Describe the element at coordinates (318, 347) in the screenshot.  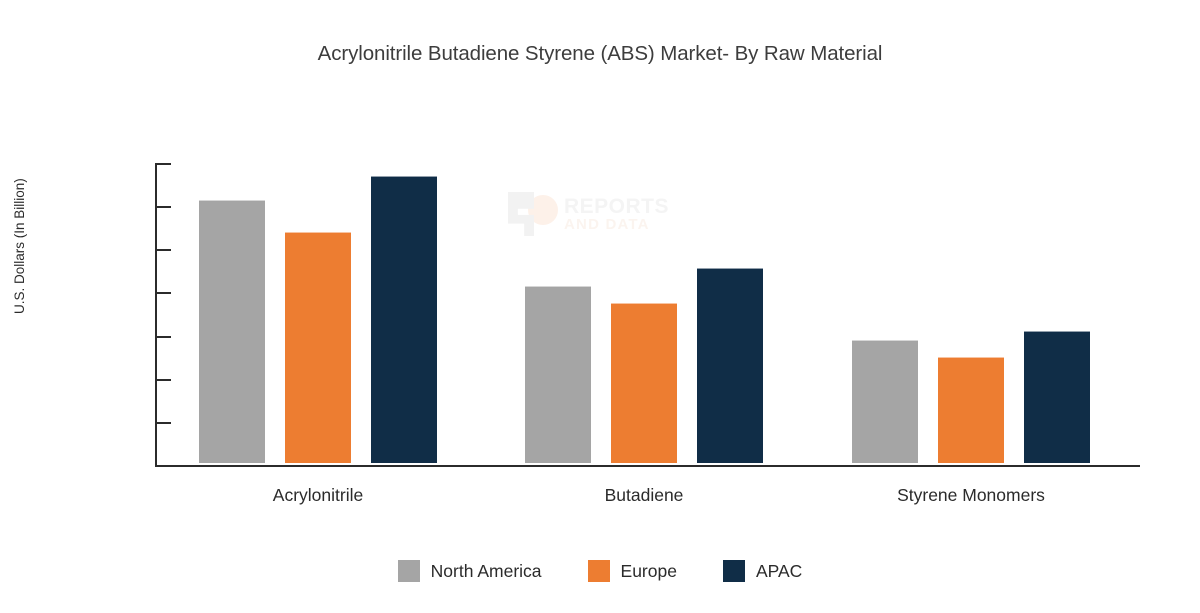
I see `bar-europe-acrylonitrile` at that location.